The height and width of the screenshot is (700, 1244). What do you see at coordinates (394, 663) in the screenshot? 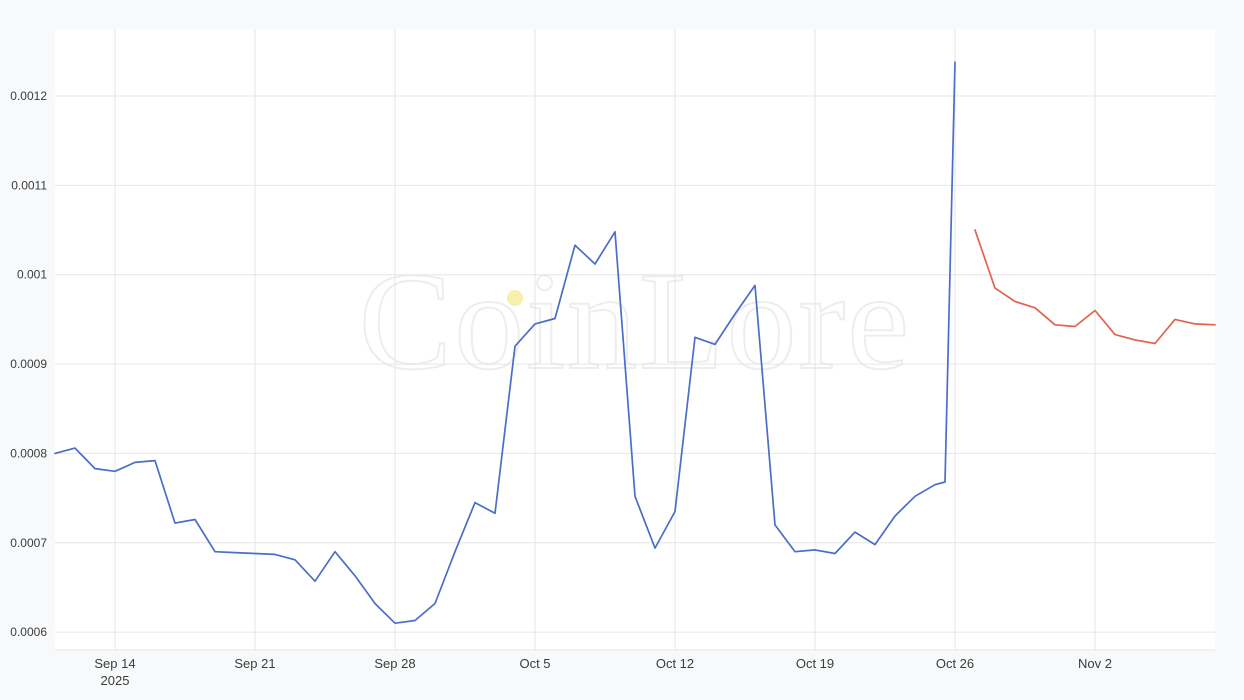
I see `x-axis-tick-label: Sep 28` at bounding box center [394, 663].